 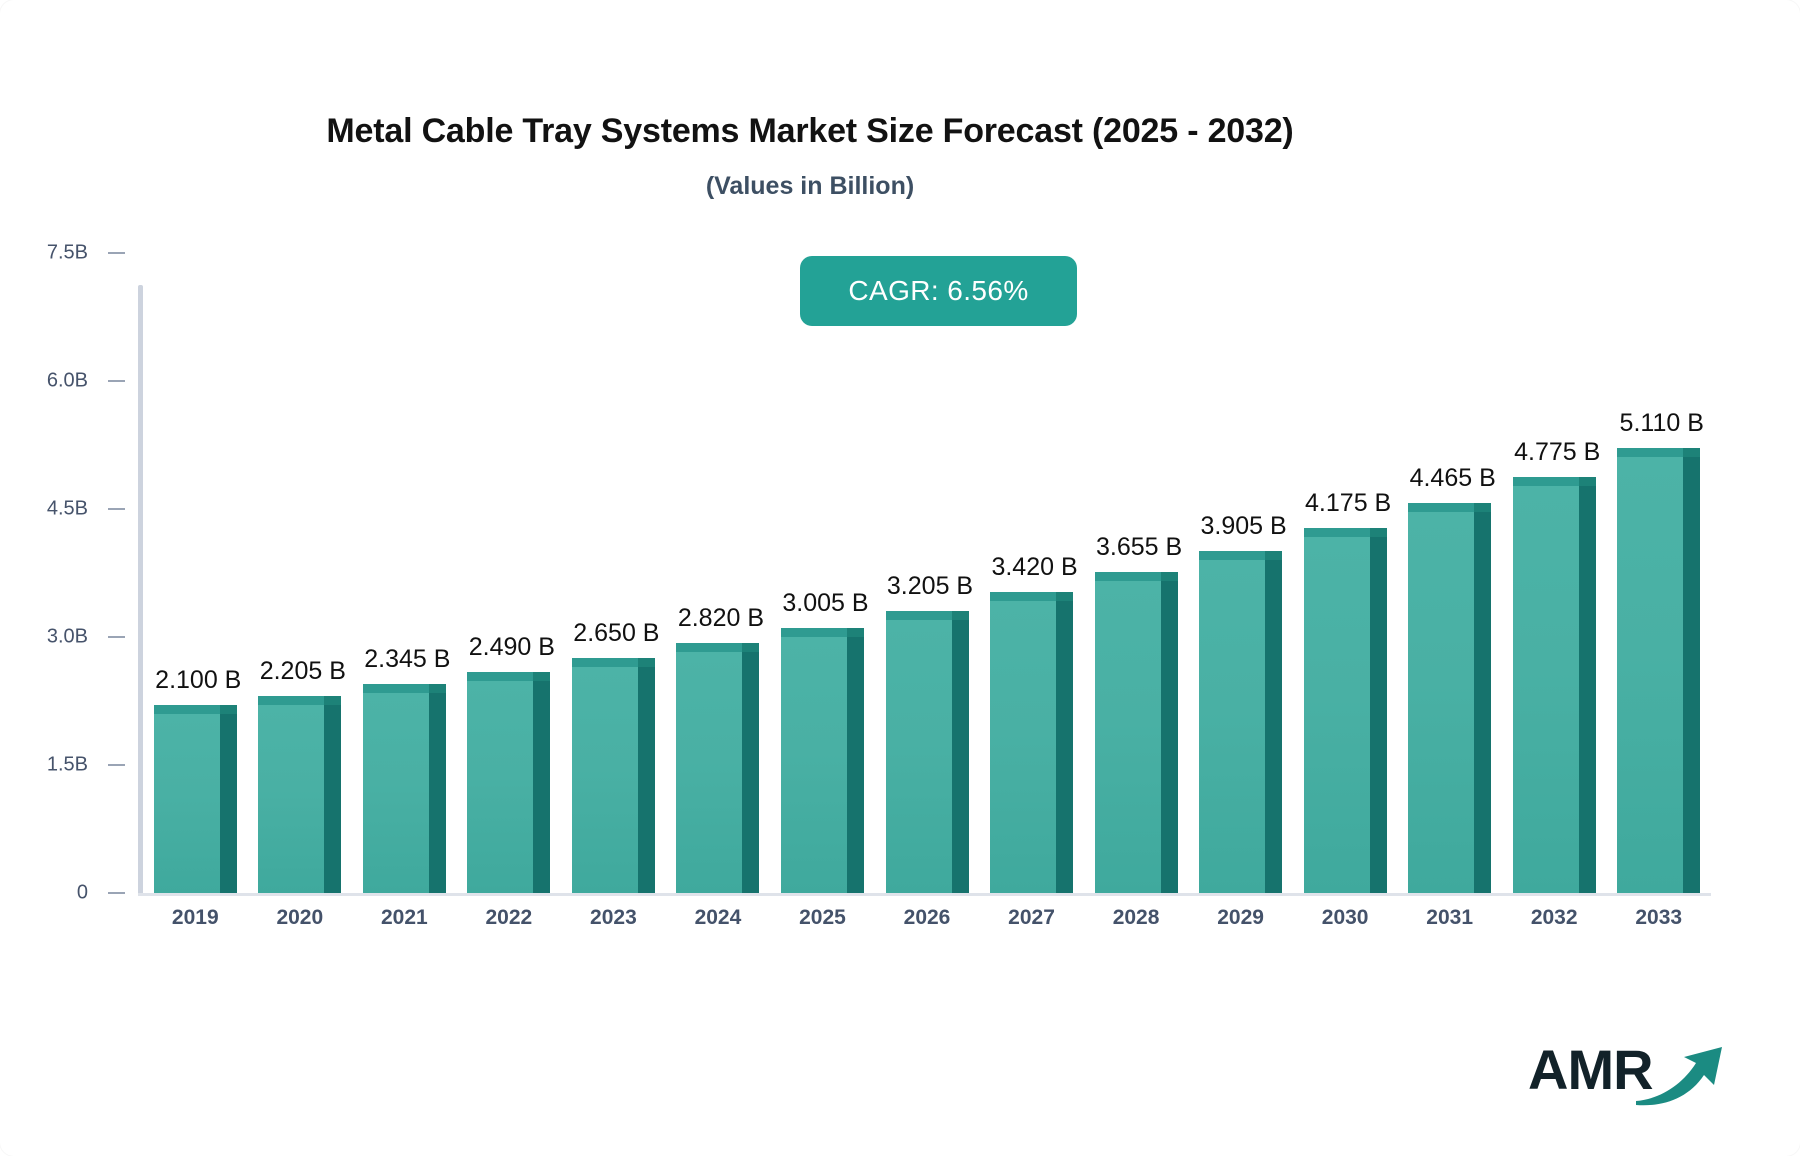 What do you see at coordinates (721, 618) in the screenshot?
I see `bar-value-label: 2.820 B` at bounding box center [721, 618].